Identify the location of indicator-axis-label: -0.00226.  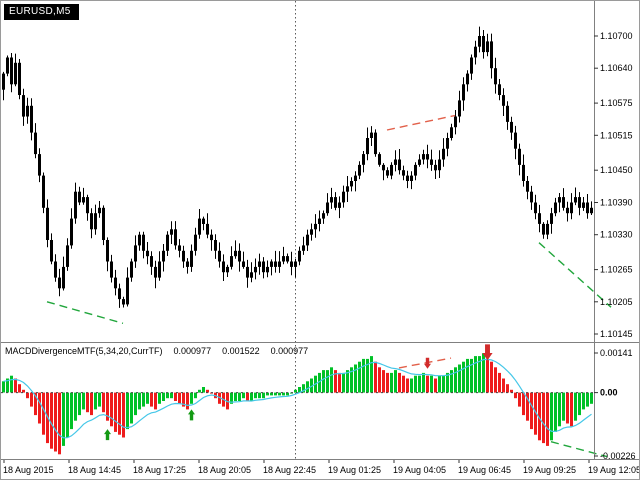
(618, 456).